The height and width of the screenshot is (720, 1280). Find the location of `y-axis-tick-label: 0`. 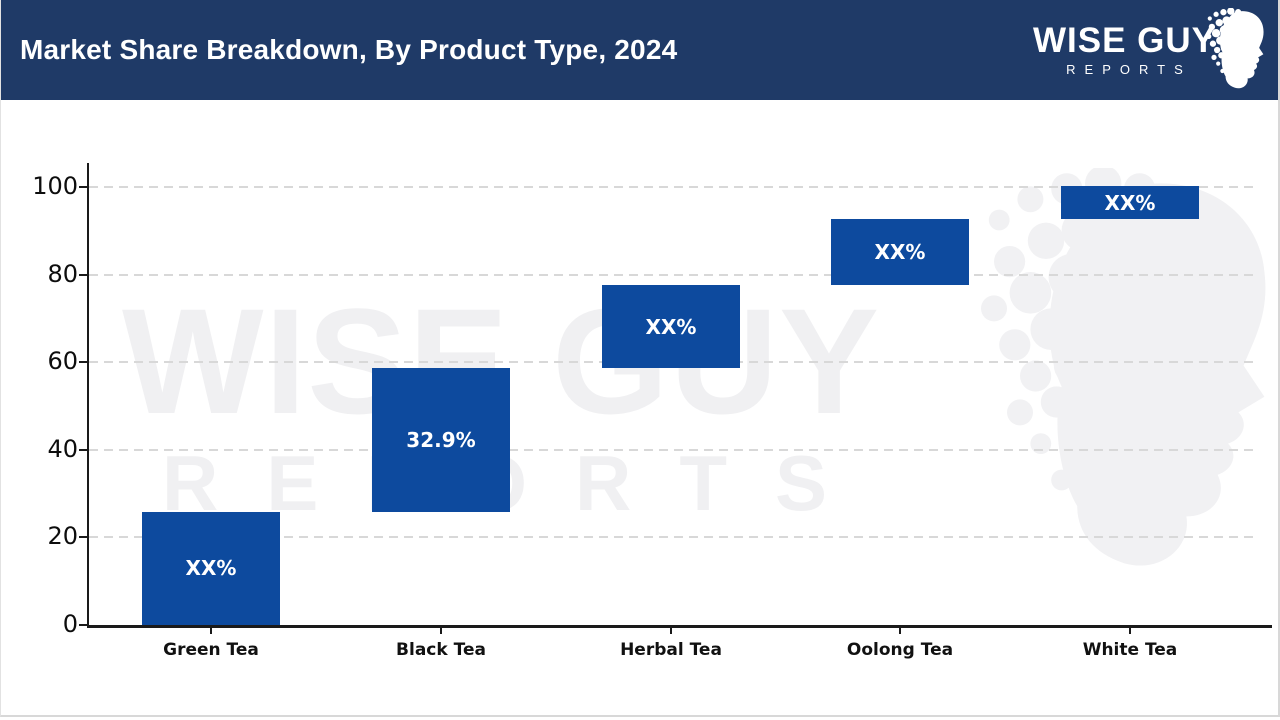

y-axis-tick-label: 0 is located at coordinates (70, 624).